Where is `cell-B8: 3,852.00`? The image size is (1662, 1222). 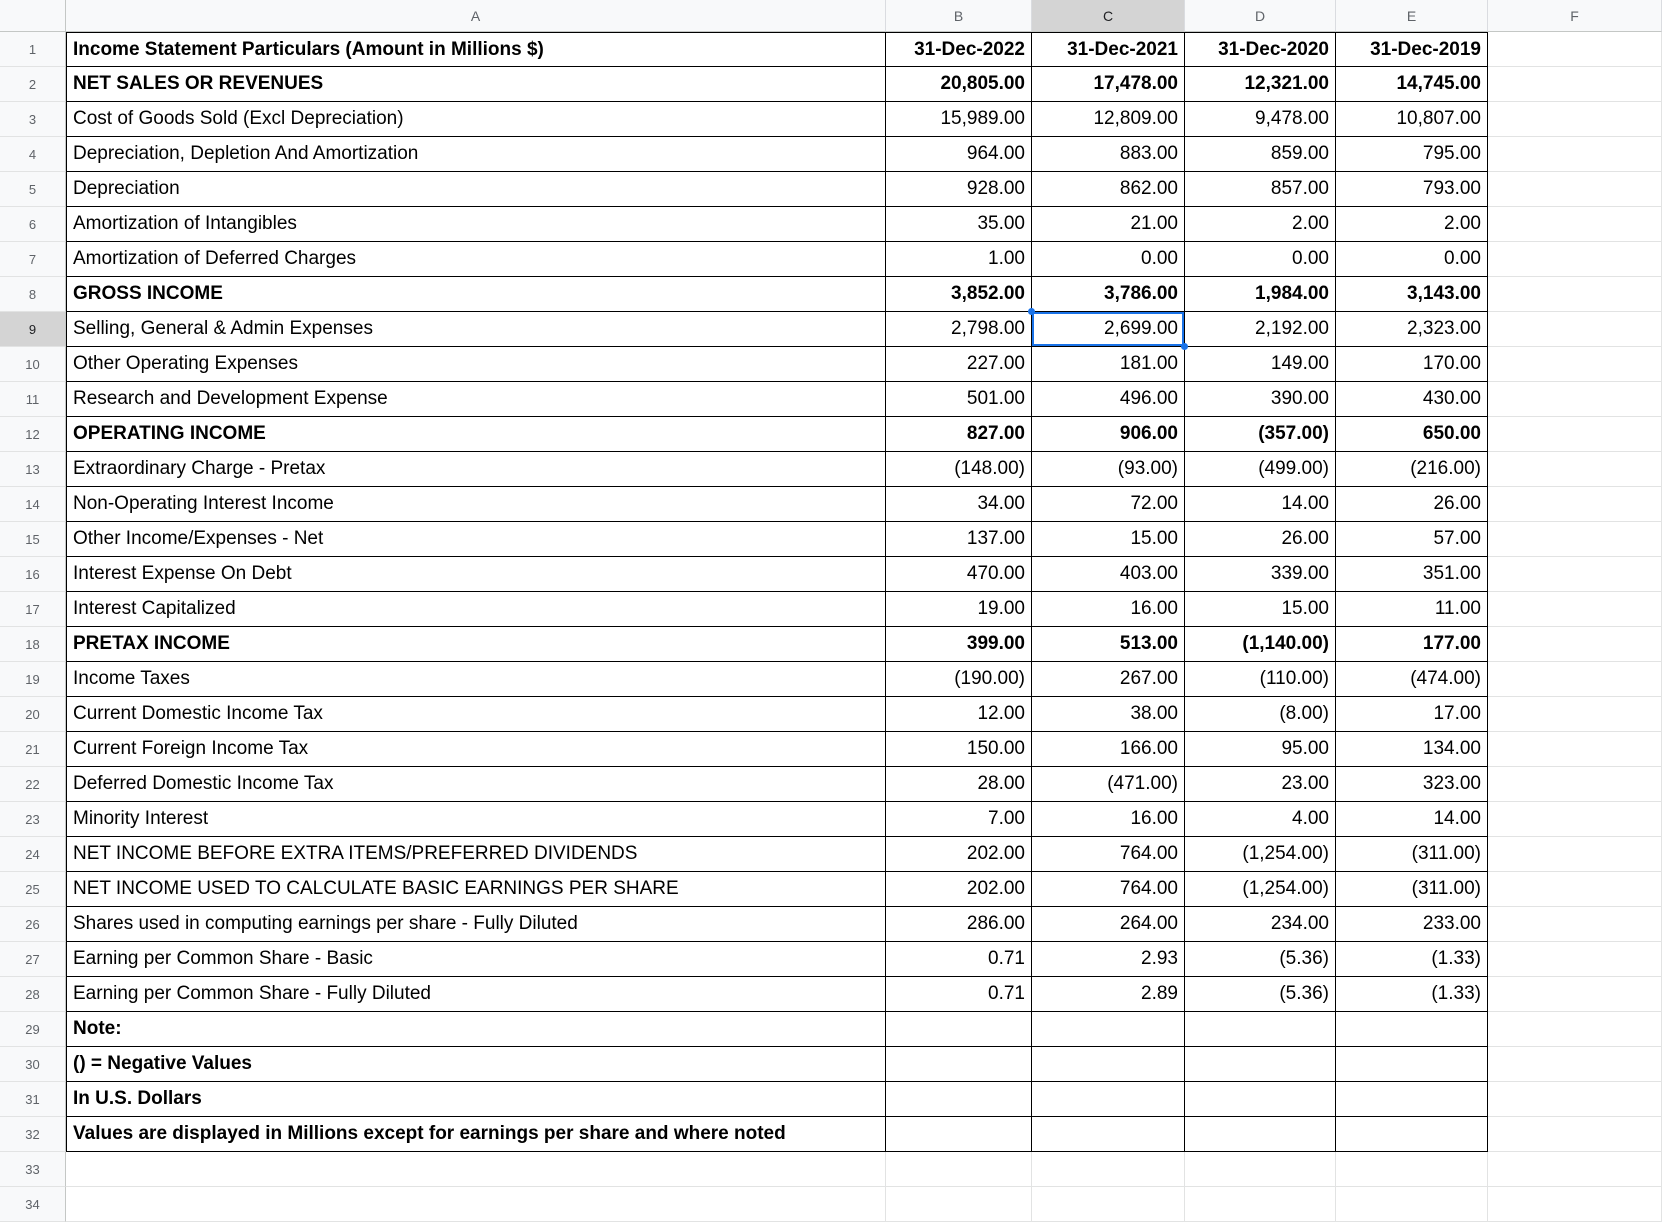
cell-B8: 3,852.00 is located at coordinates (959, 294).